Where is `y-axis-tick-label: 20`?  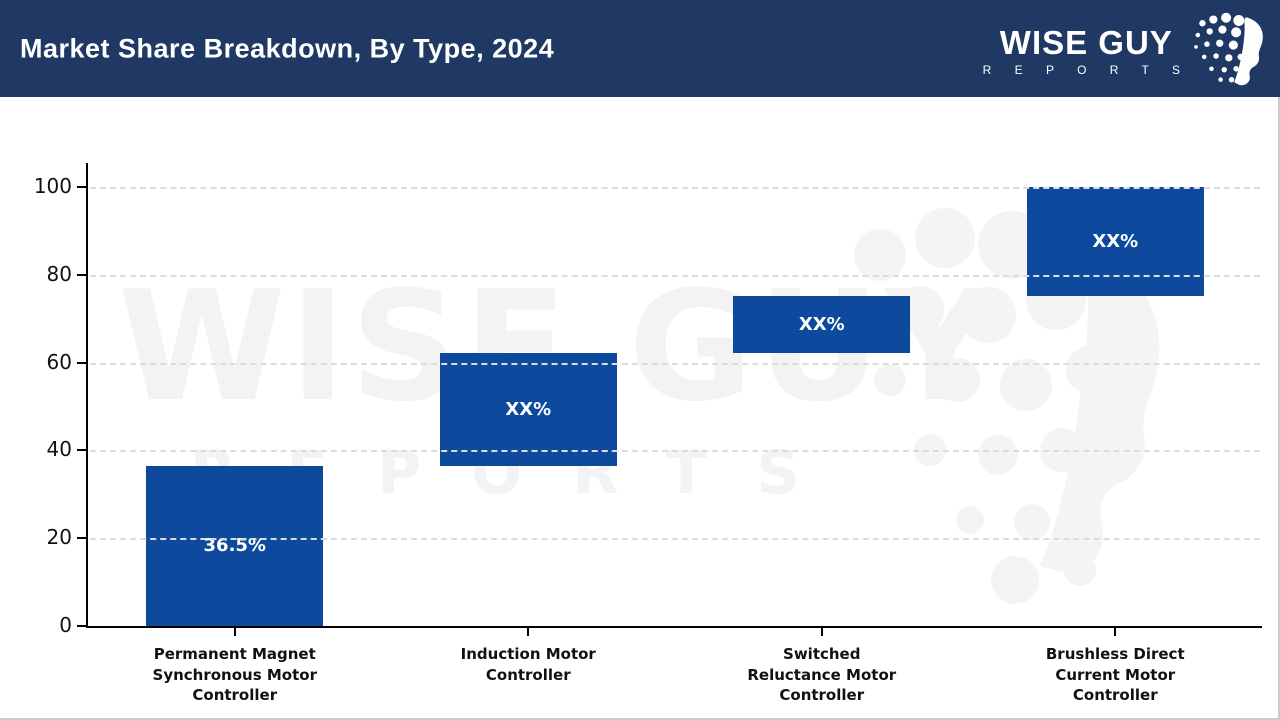 y-axis-tick-label: 20 is located at coordinates (59, 537).